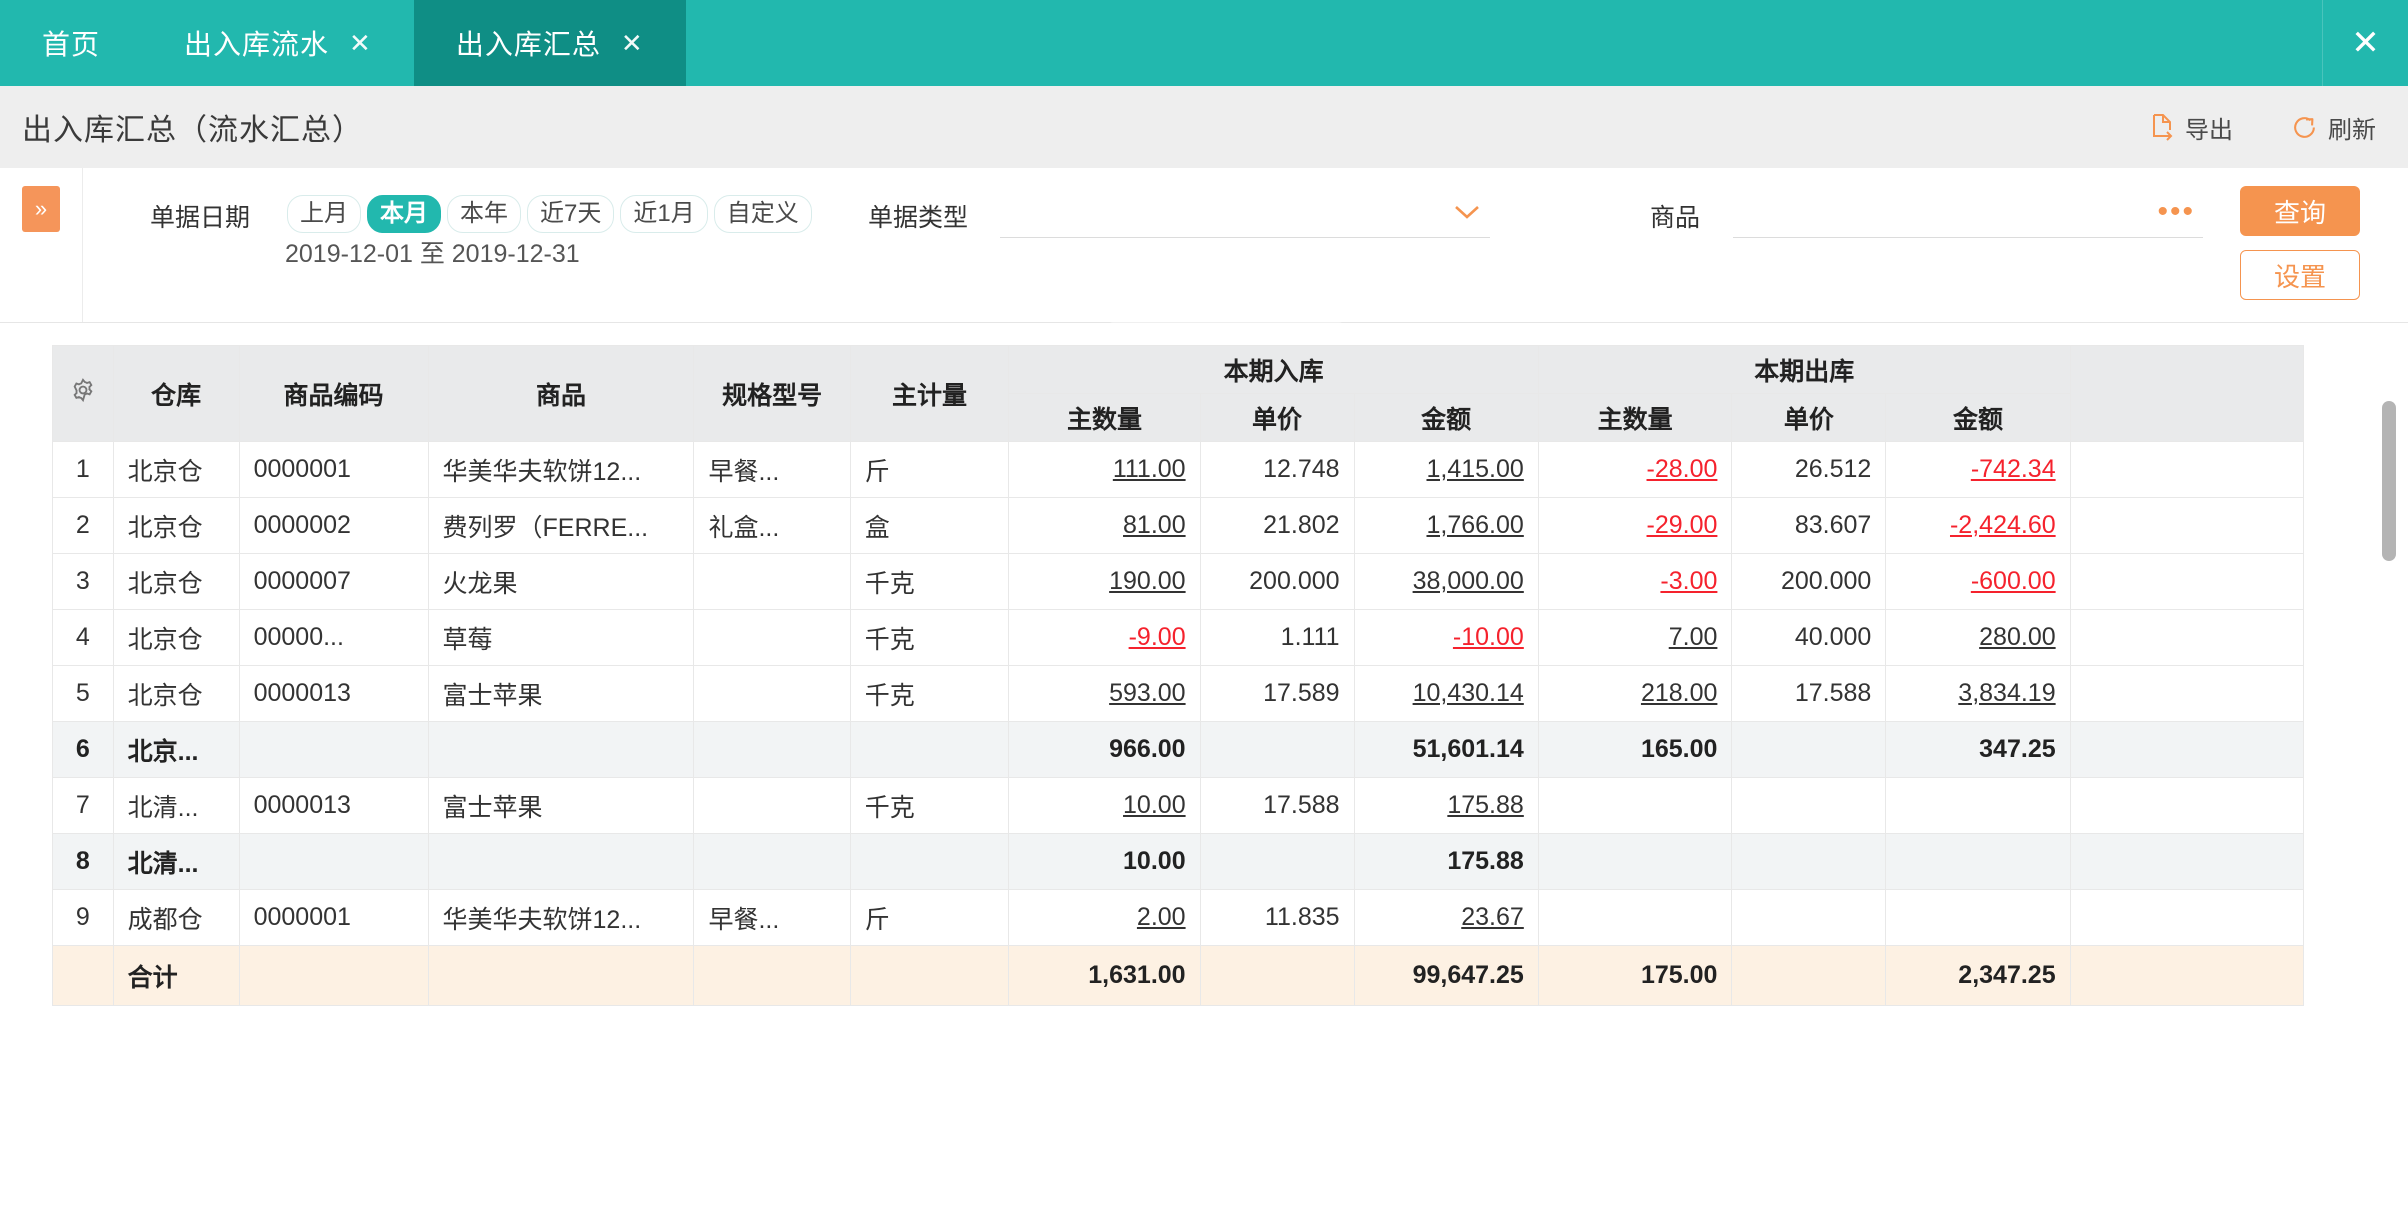  What do you see at coordinates (1635, 525) in the screenshot?
I see `cell-out-qty: -29.00` at bounding box center [1635, 525].